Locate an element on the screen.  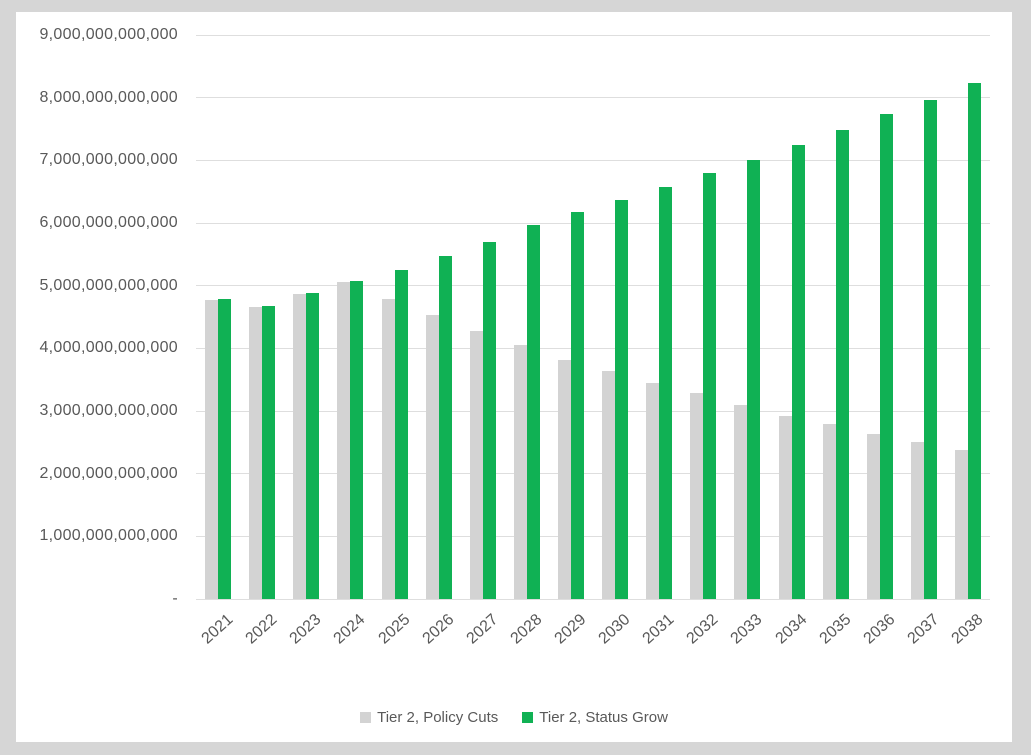
x-axis-tick-label-2027: 2027 is located at coordinates (482, 629).